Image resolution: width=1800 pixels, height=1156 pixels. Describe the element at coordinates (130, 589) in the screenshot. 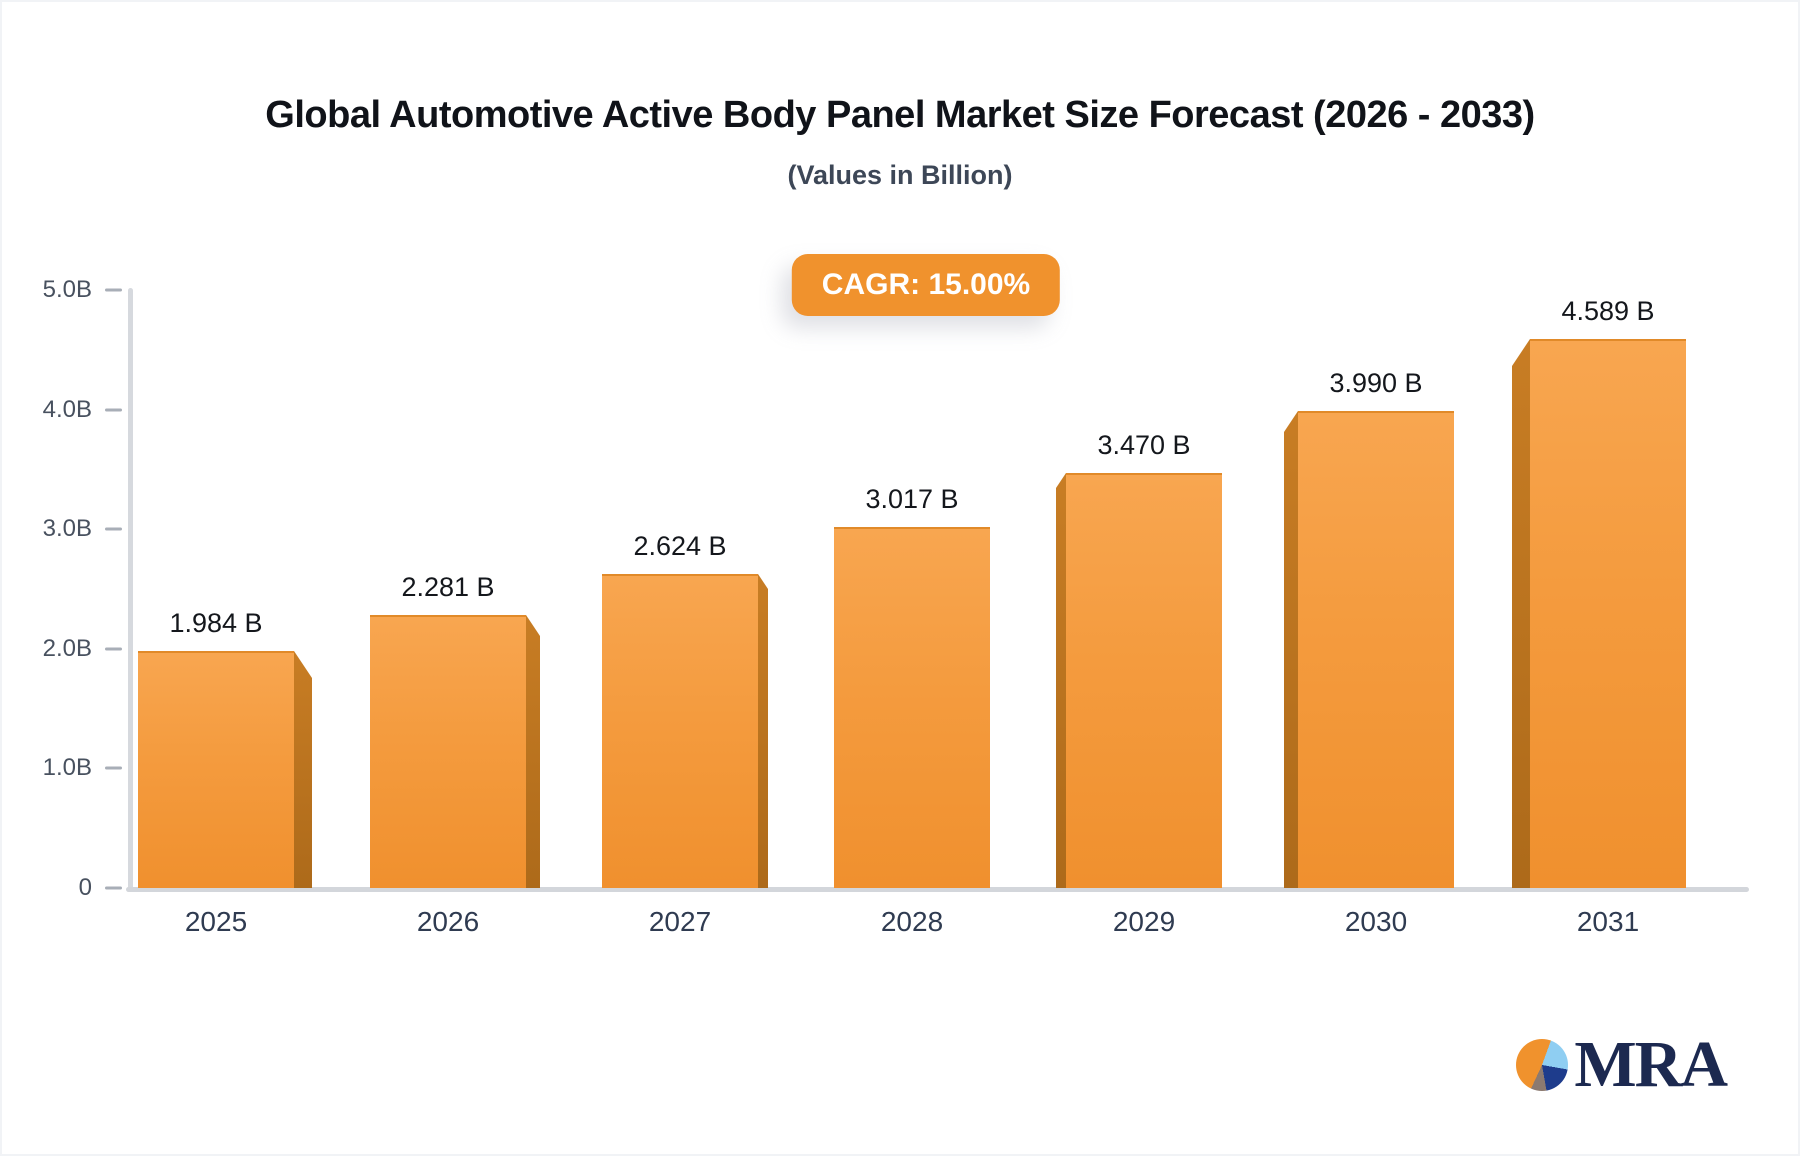

I see `y-axis-line` at that location.